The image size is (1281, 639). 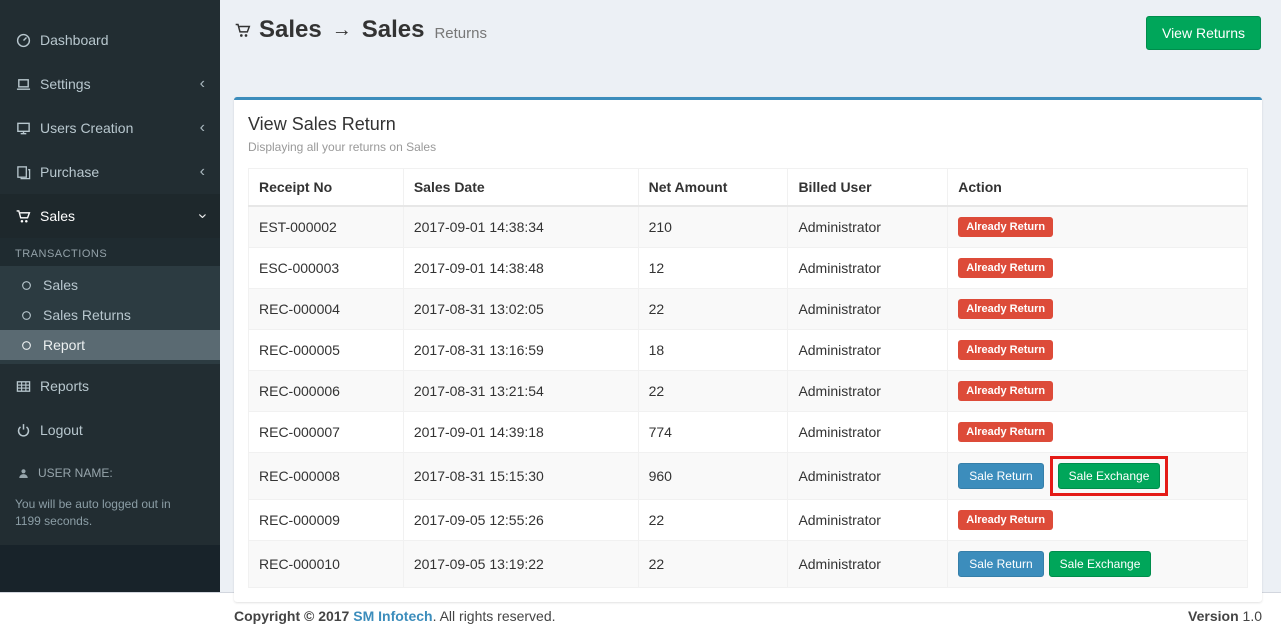 What do you see at coordinates (64, 345) in the screenshot?
I see `sidebar-subitem-label: Report` at bounding box center [64, 345].